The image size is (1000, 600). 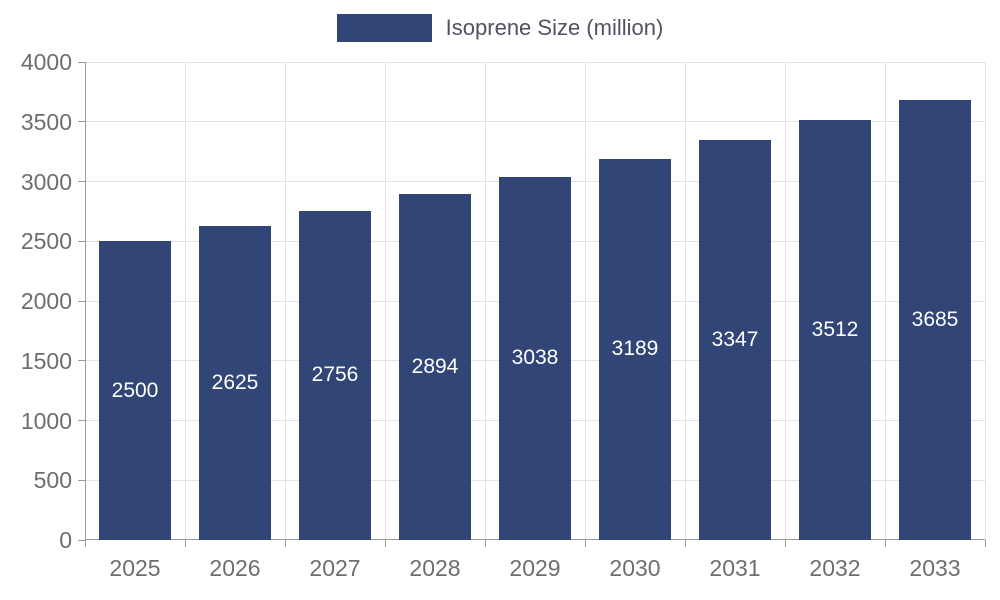 What do you see at coordinates (46, 121) in the screenshot?
I see `y-tick-label: 3500` at bounding box center [46, 121].